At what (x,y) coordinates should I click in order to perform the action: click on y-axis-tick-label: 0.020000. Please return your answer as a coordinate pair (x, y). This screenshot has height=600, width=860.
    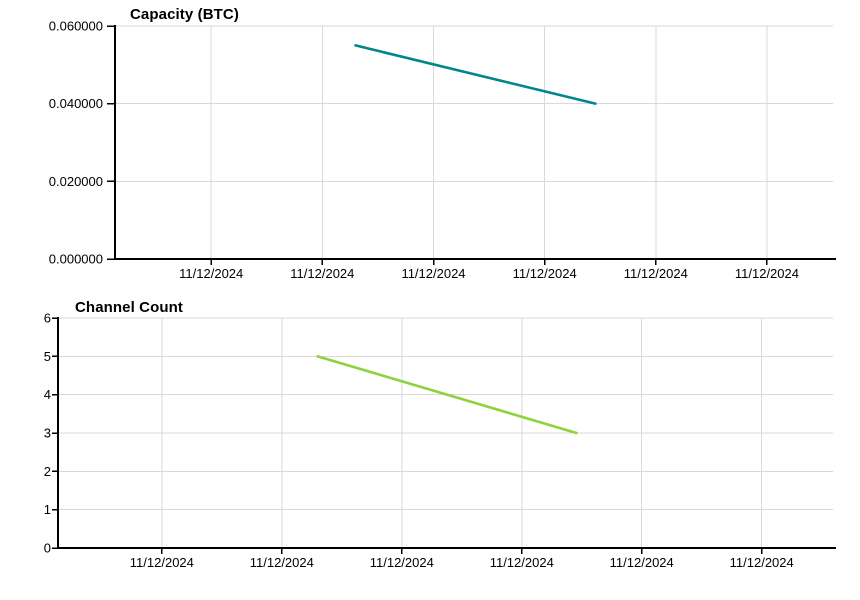
    Looking at the image, I should click on (76, 181).